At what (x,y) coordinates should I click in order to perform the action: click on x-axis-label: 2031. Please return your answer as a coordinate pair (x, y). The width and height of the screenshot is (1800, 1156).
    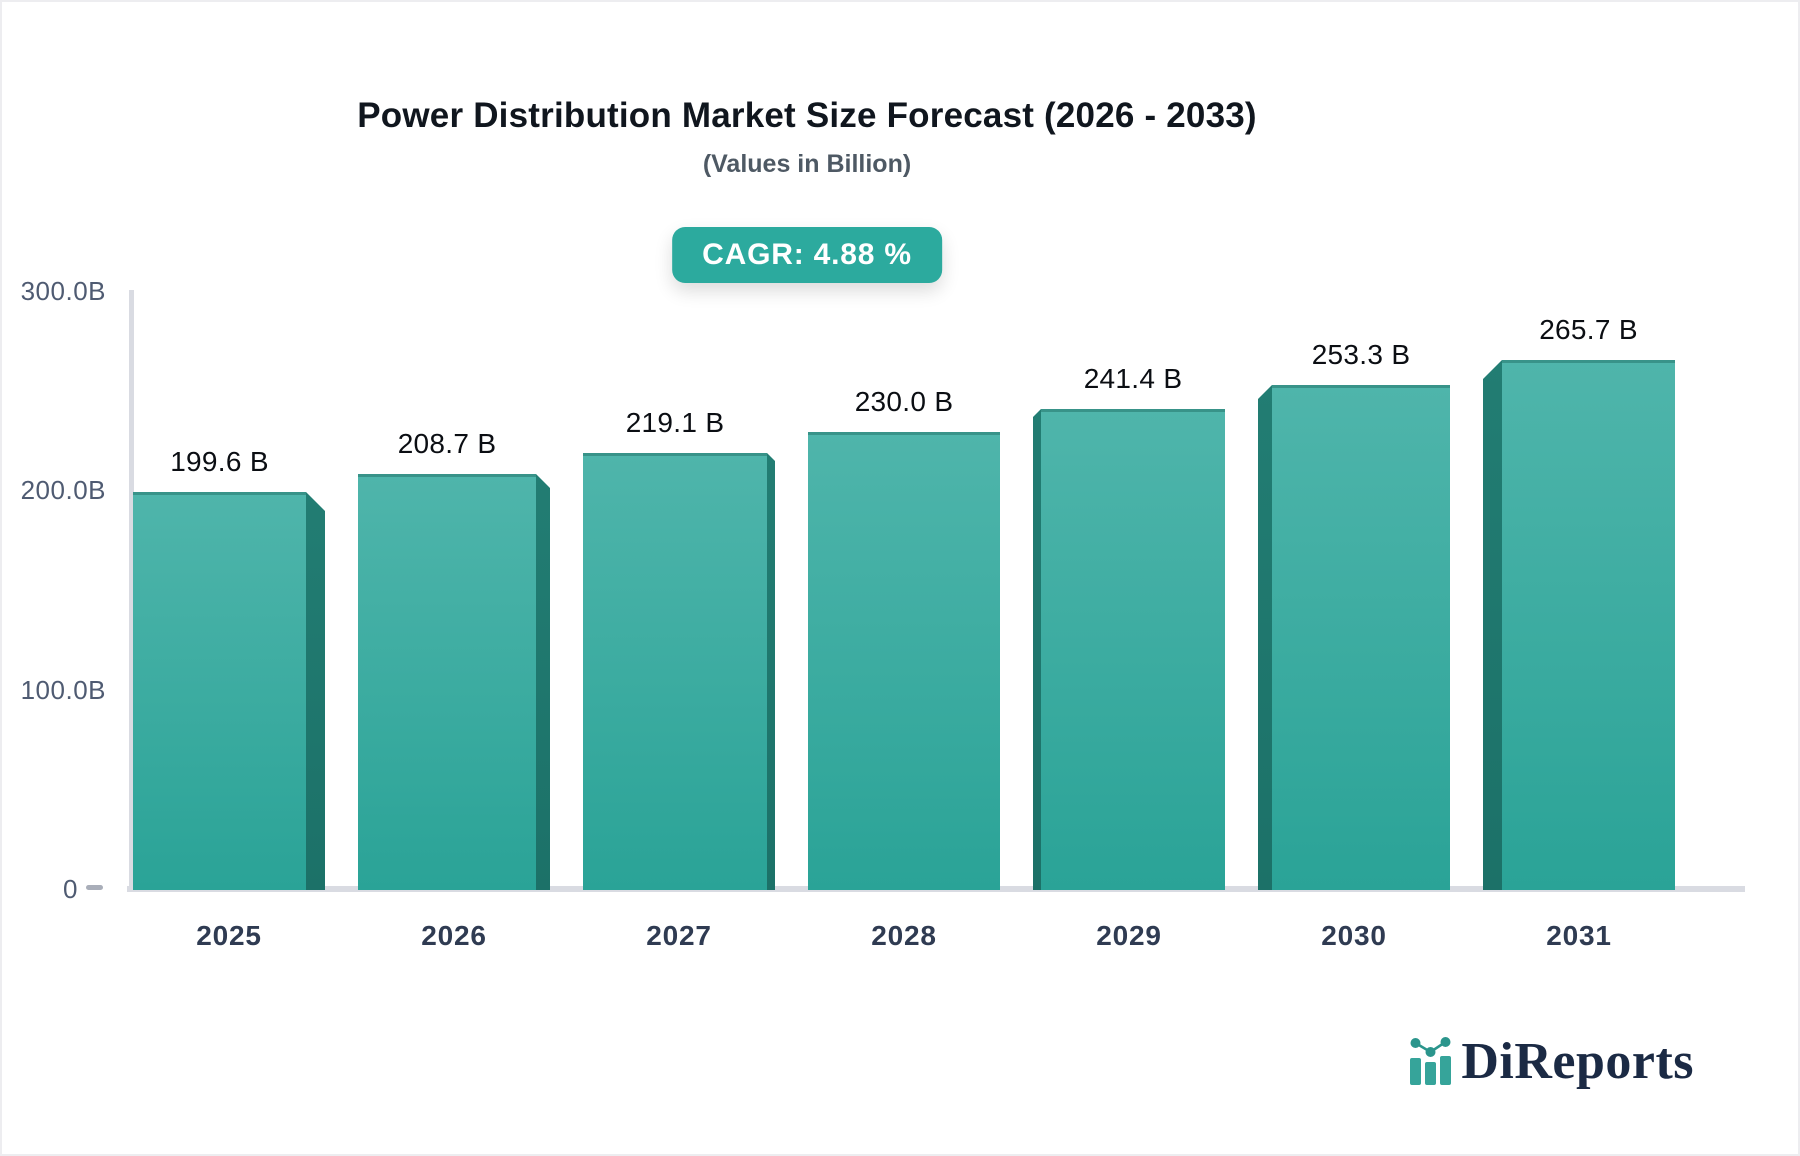
    Looking at the image, I should click on (1579, 935).